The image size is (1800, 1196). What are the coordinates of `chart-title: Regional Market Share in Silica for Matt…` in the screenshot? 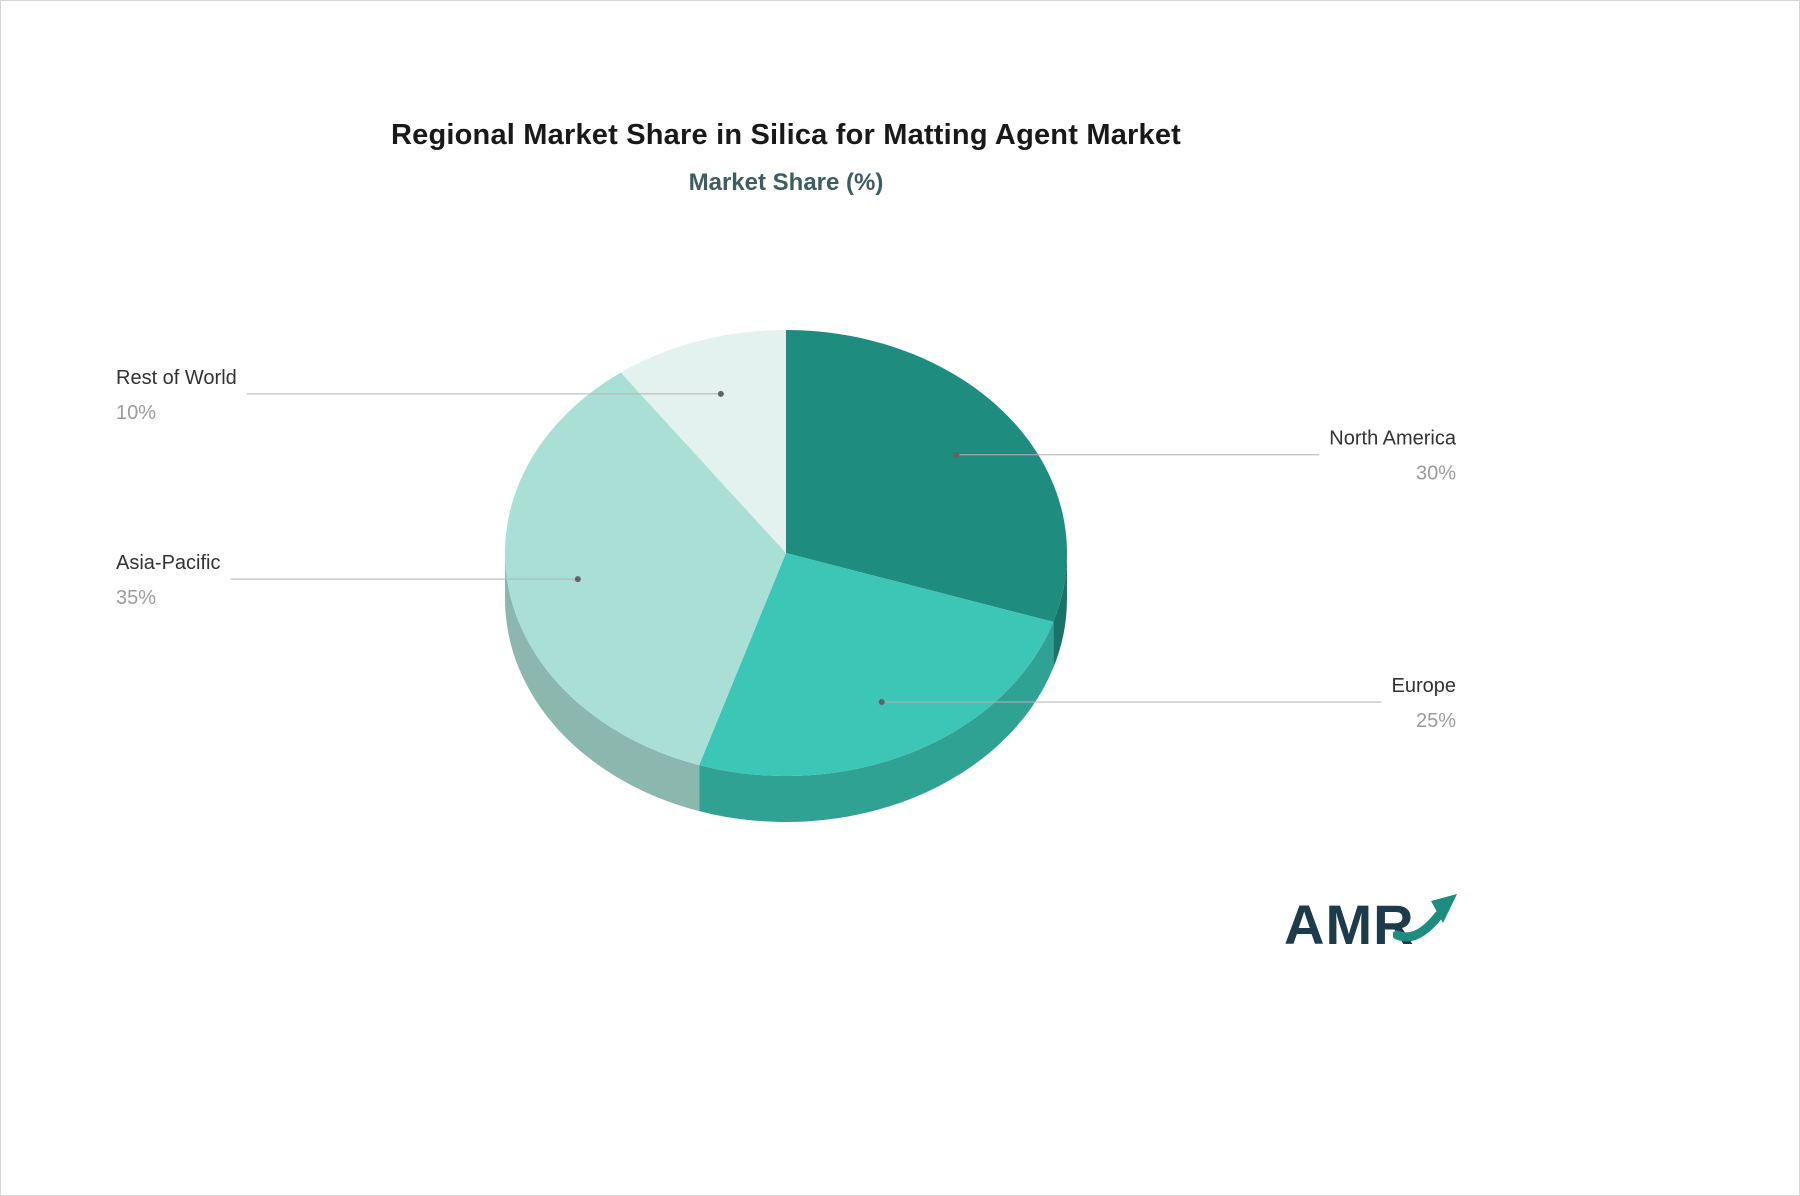 It's located at (786, 135).